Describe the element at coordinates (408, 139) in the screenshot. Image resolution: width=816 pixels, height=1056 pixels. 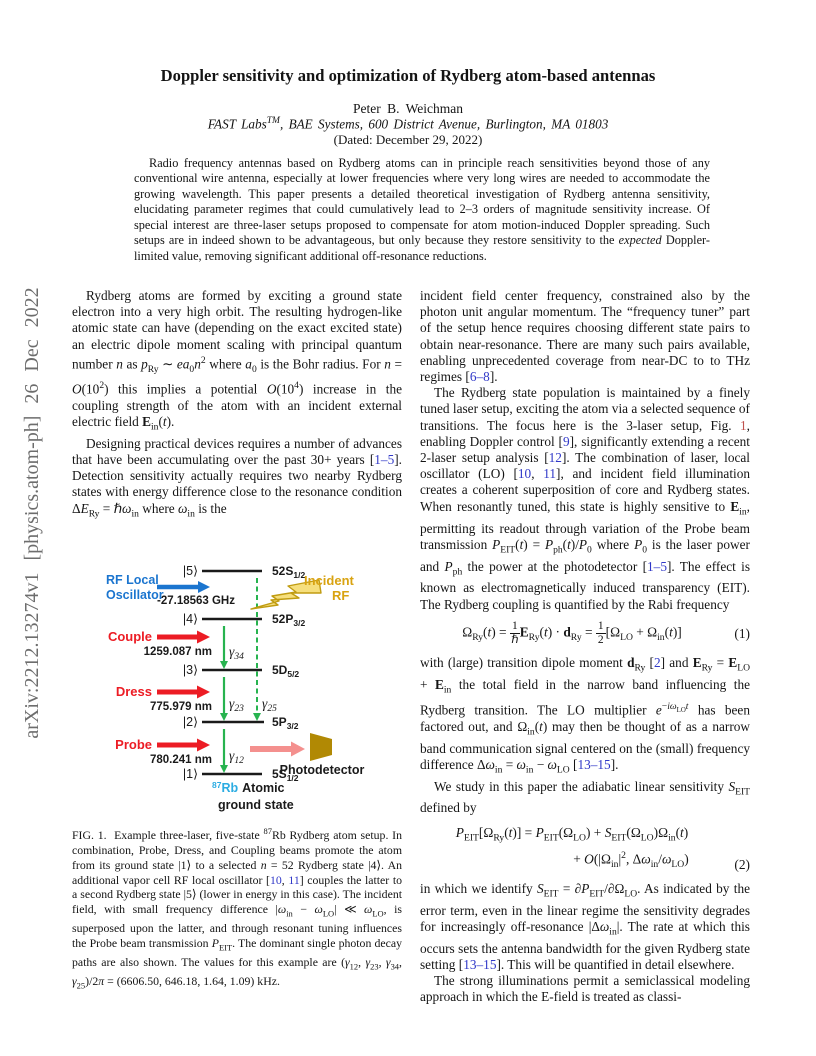
I see `date-line: (Dated: December 29, 2022)` at that location.